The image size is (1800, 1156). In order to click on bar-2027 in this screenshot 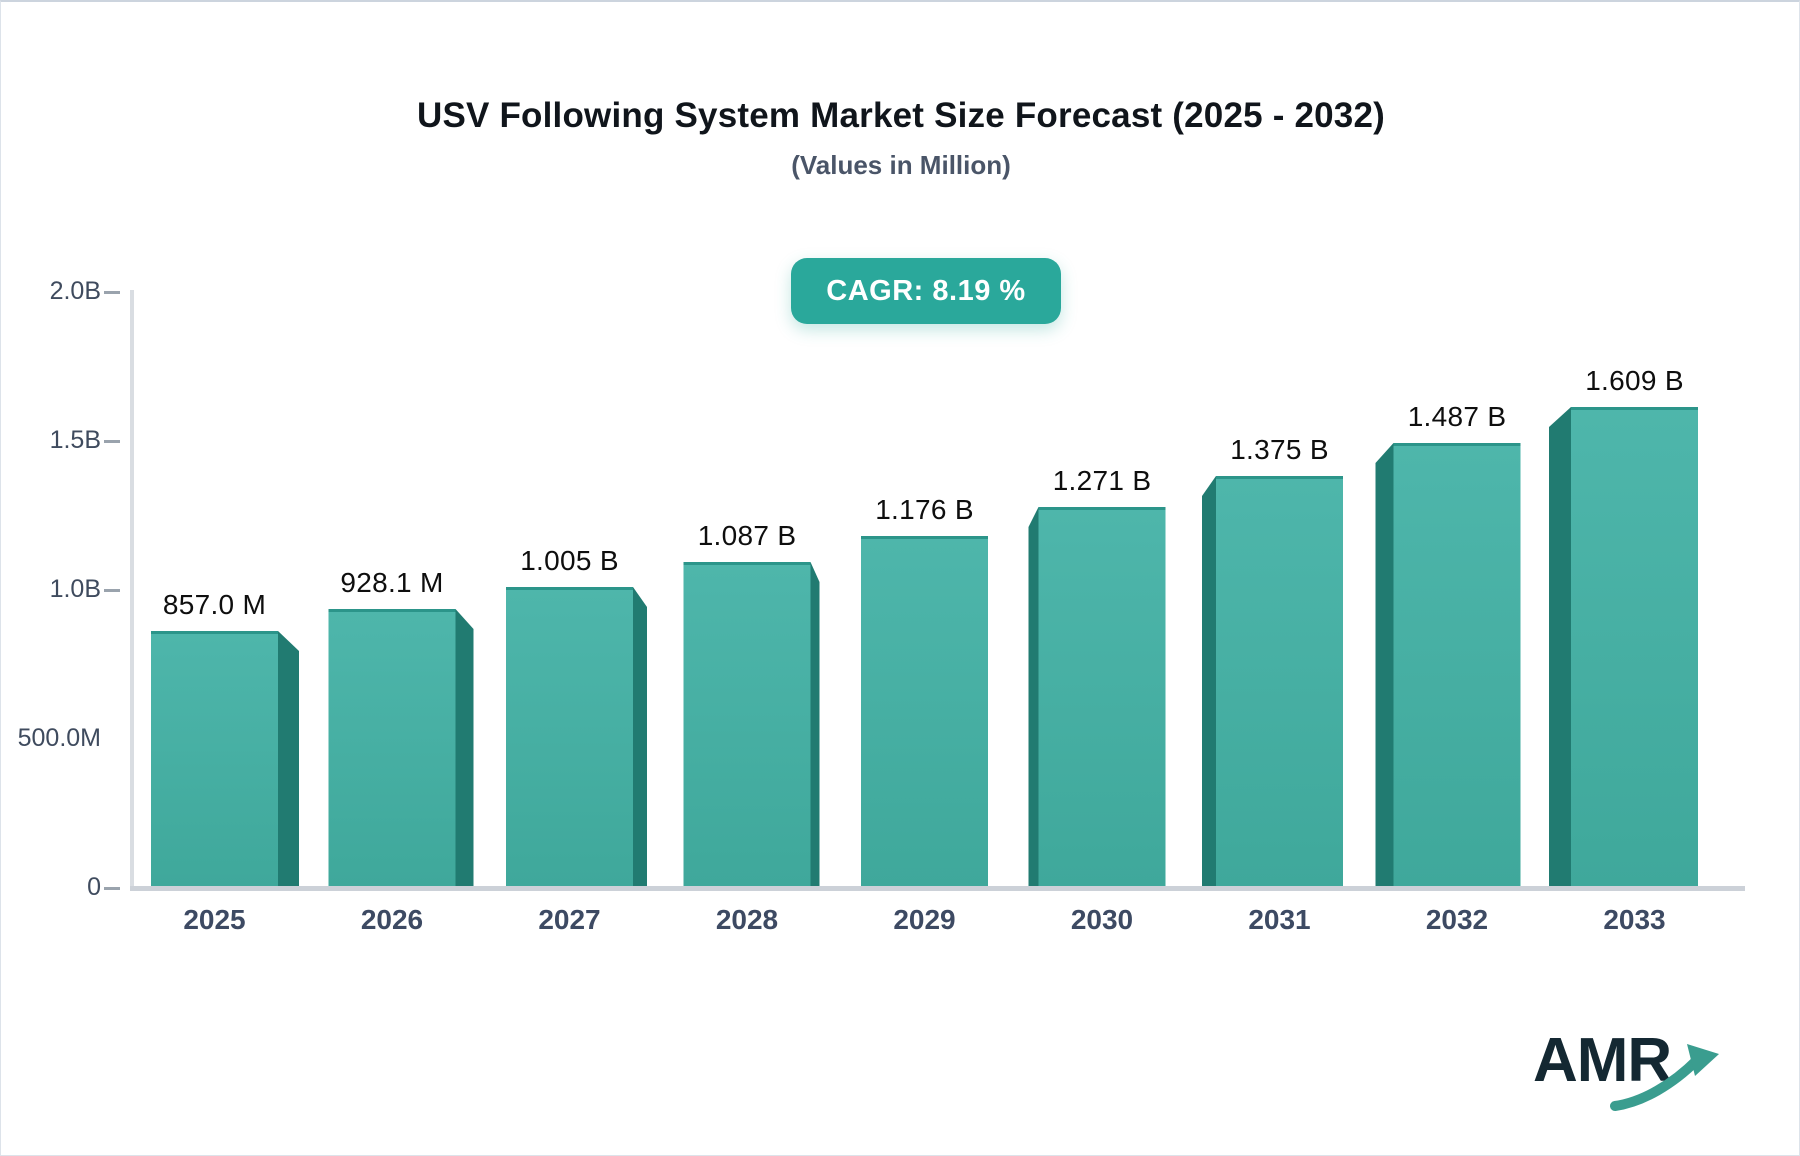, I will do `click(576, 736)`.